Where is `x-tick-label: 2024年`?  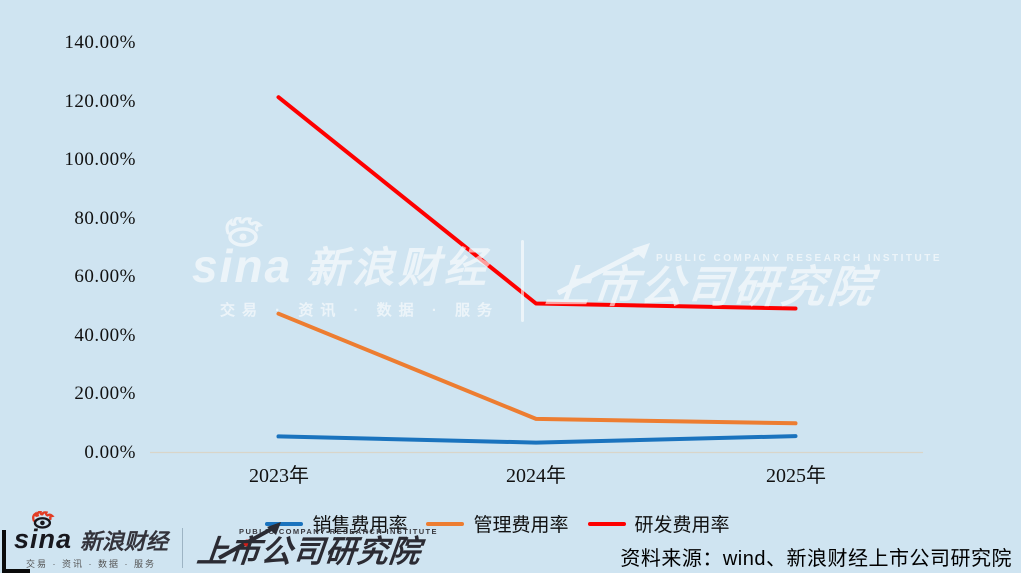
x-tick-label: 2024年 is located at coordinates (536, 476).